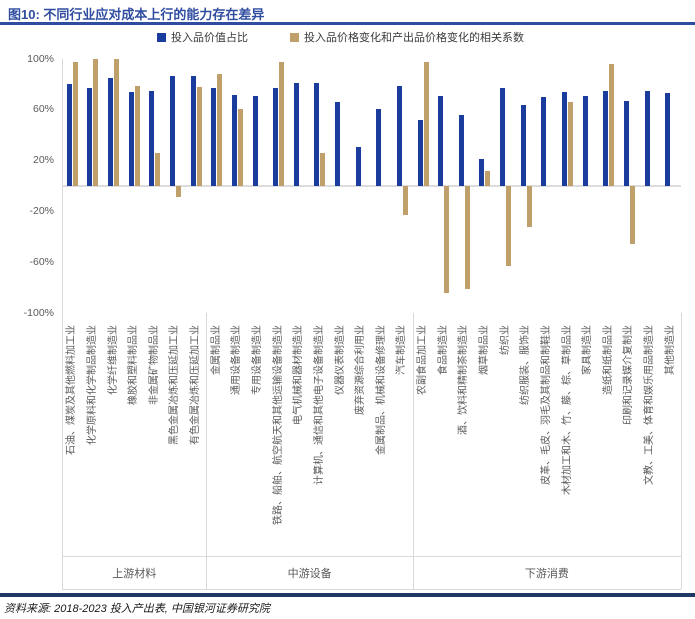 This screenshot has width=695, height=619. What do you see at coordinates (299, 375) in the screenshot?
I see `category-label: 电气机械和器材制造业` at bounding box center [299, 375].